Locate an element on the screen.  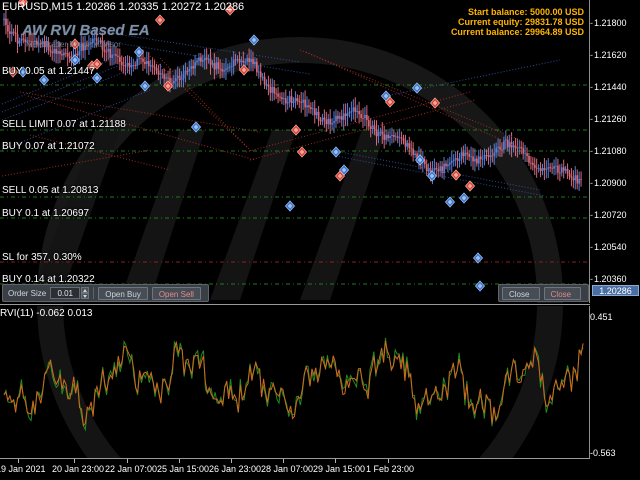
order-label: BUY 0.05 at 1.21447 is located at coordinates (48, 71).